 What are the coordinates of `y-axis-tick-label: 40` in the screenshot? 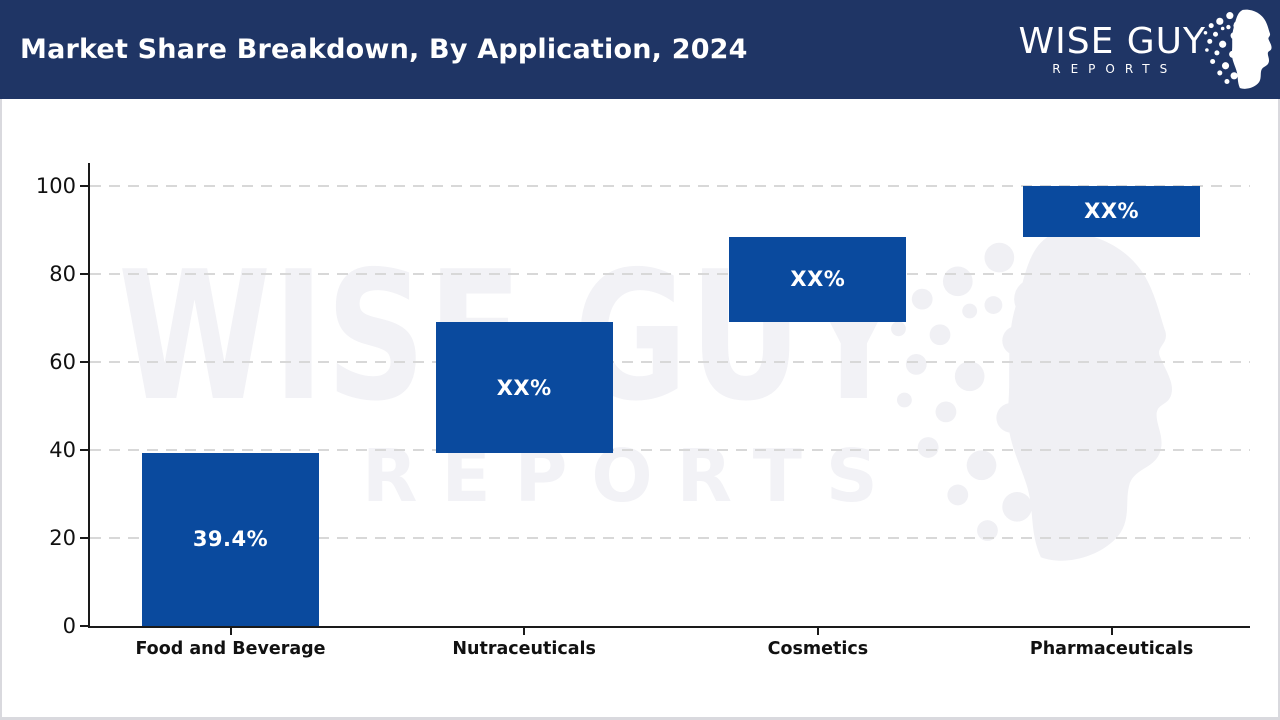 It's located at (62, 450).